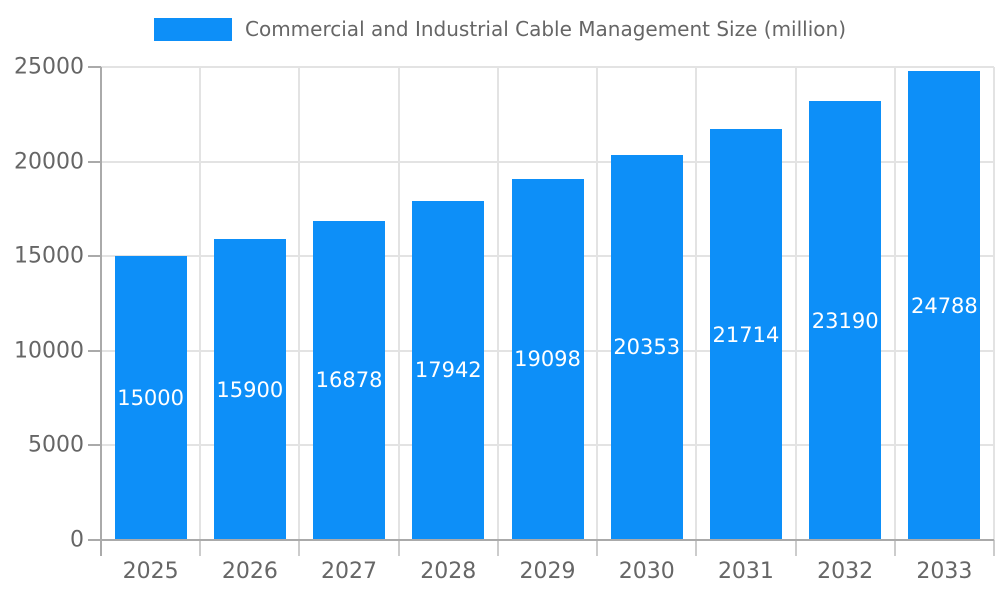 The image size is (1000, 600). What do you see at coordinates (150, 571) in the screenshot?
I see `x-axis-label: 2025` at bounding box center [150, 571].